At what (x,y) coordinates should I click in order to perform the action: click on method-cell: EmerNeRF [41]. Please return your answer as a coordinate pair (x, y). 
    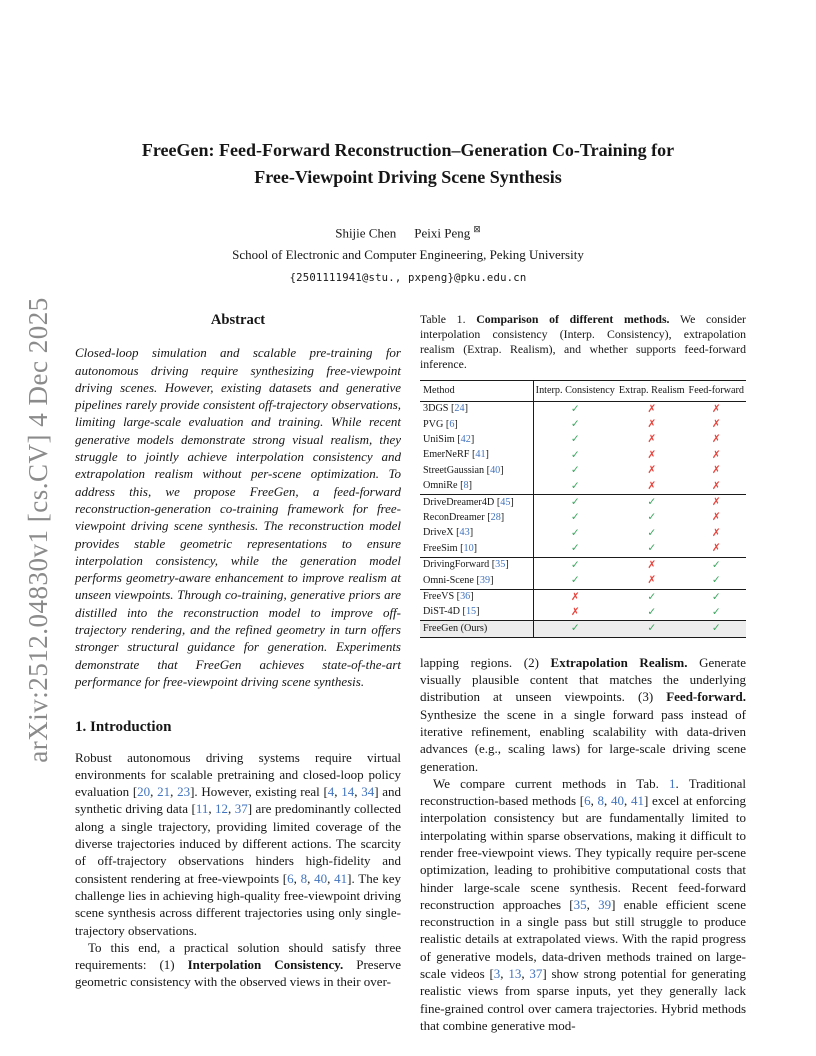
    Looking at the image, I should click on (456, 455).